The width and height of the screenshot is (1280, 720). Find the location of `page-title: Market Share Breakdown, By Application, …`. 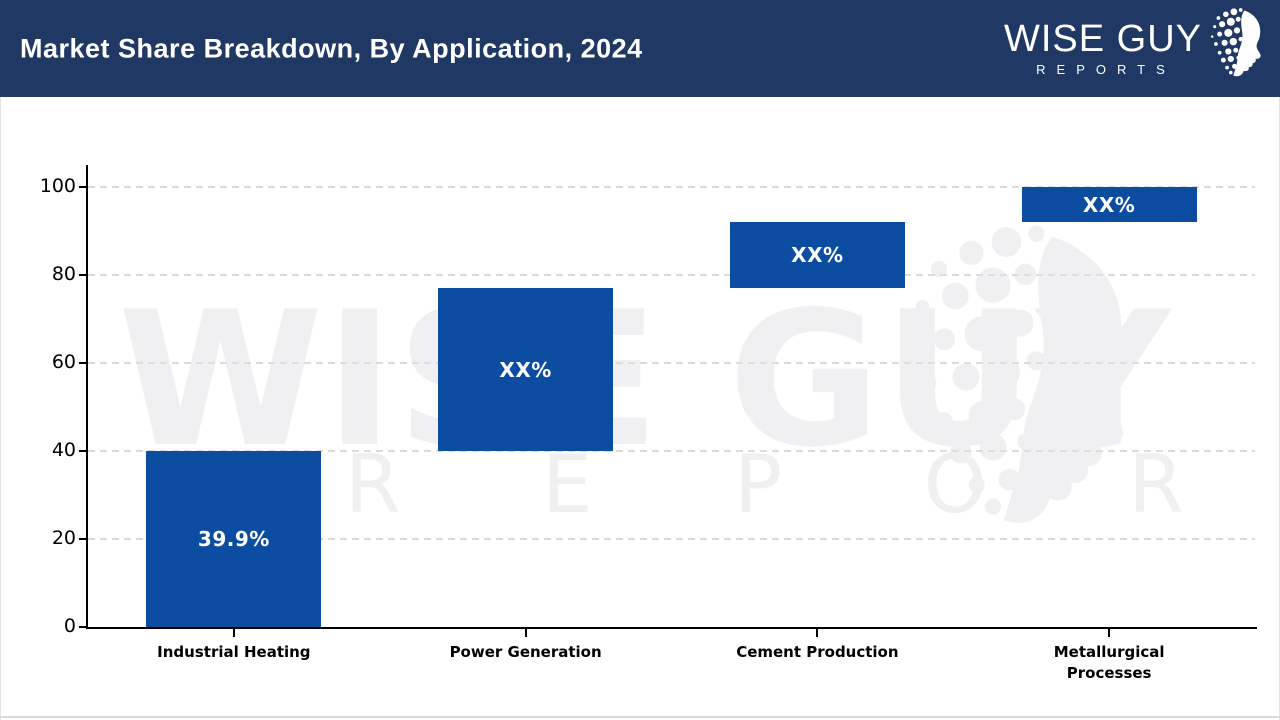

page-title: Market Share Breakdown, By Application, … is located at coordinates (331, 48).